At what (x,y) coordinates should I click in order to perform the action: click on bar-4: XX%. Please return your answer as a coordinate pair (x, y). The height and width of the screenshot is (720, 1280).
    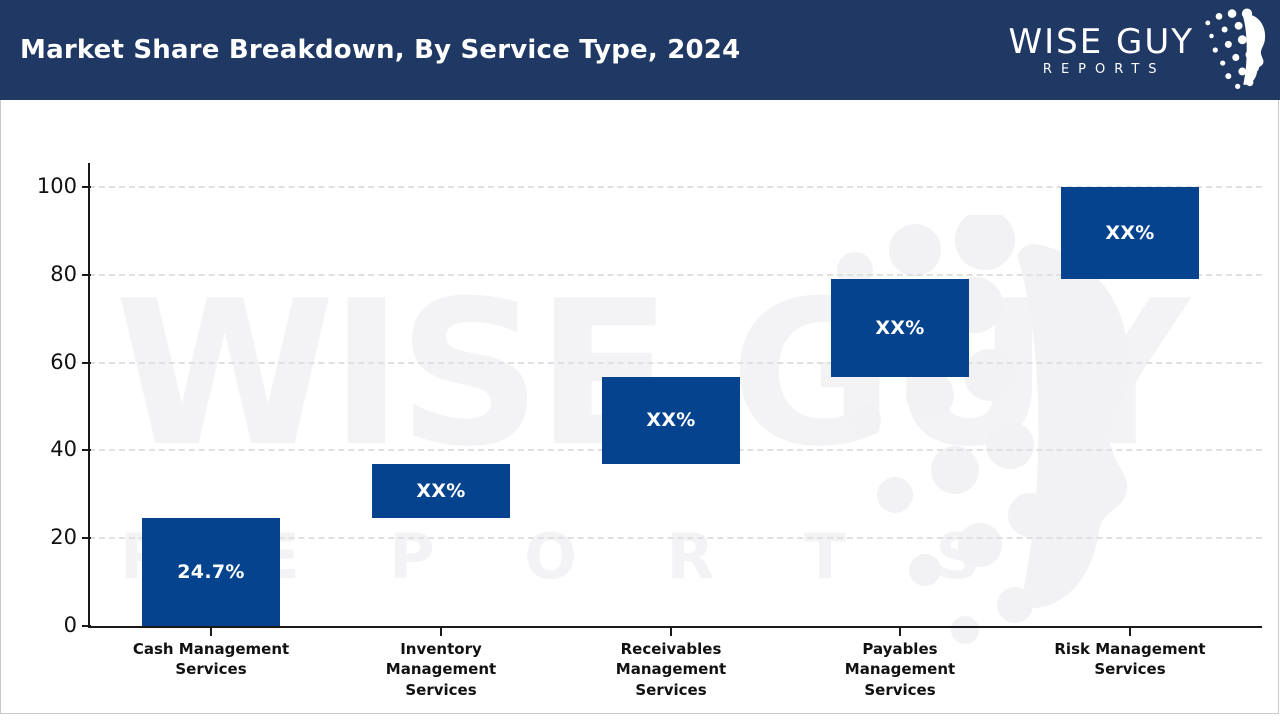
    Looking at the image, I should click on (1130, 233).